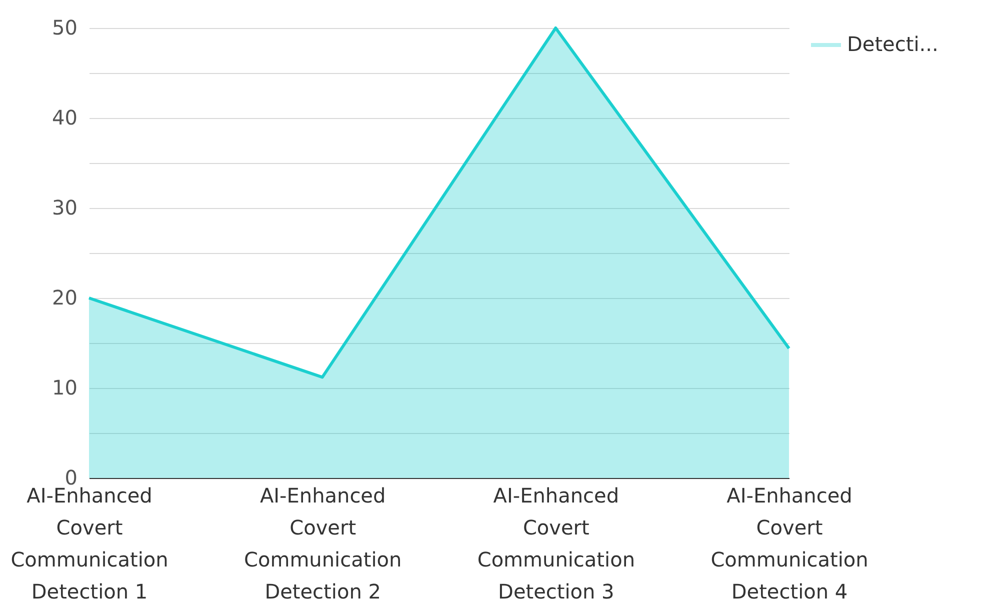 Image resolution: width=991 pixels, height=614 pixels. I want to click on y-tick-label: 10, so click(65, 388).